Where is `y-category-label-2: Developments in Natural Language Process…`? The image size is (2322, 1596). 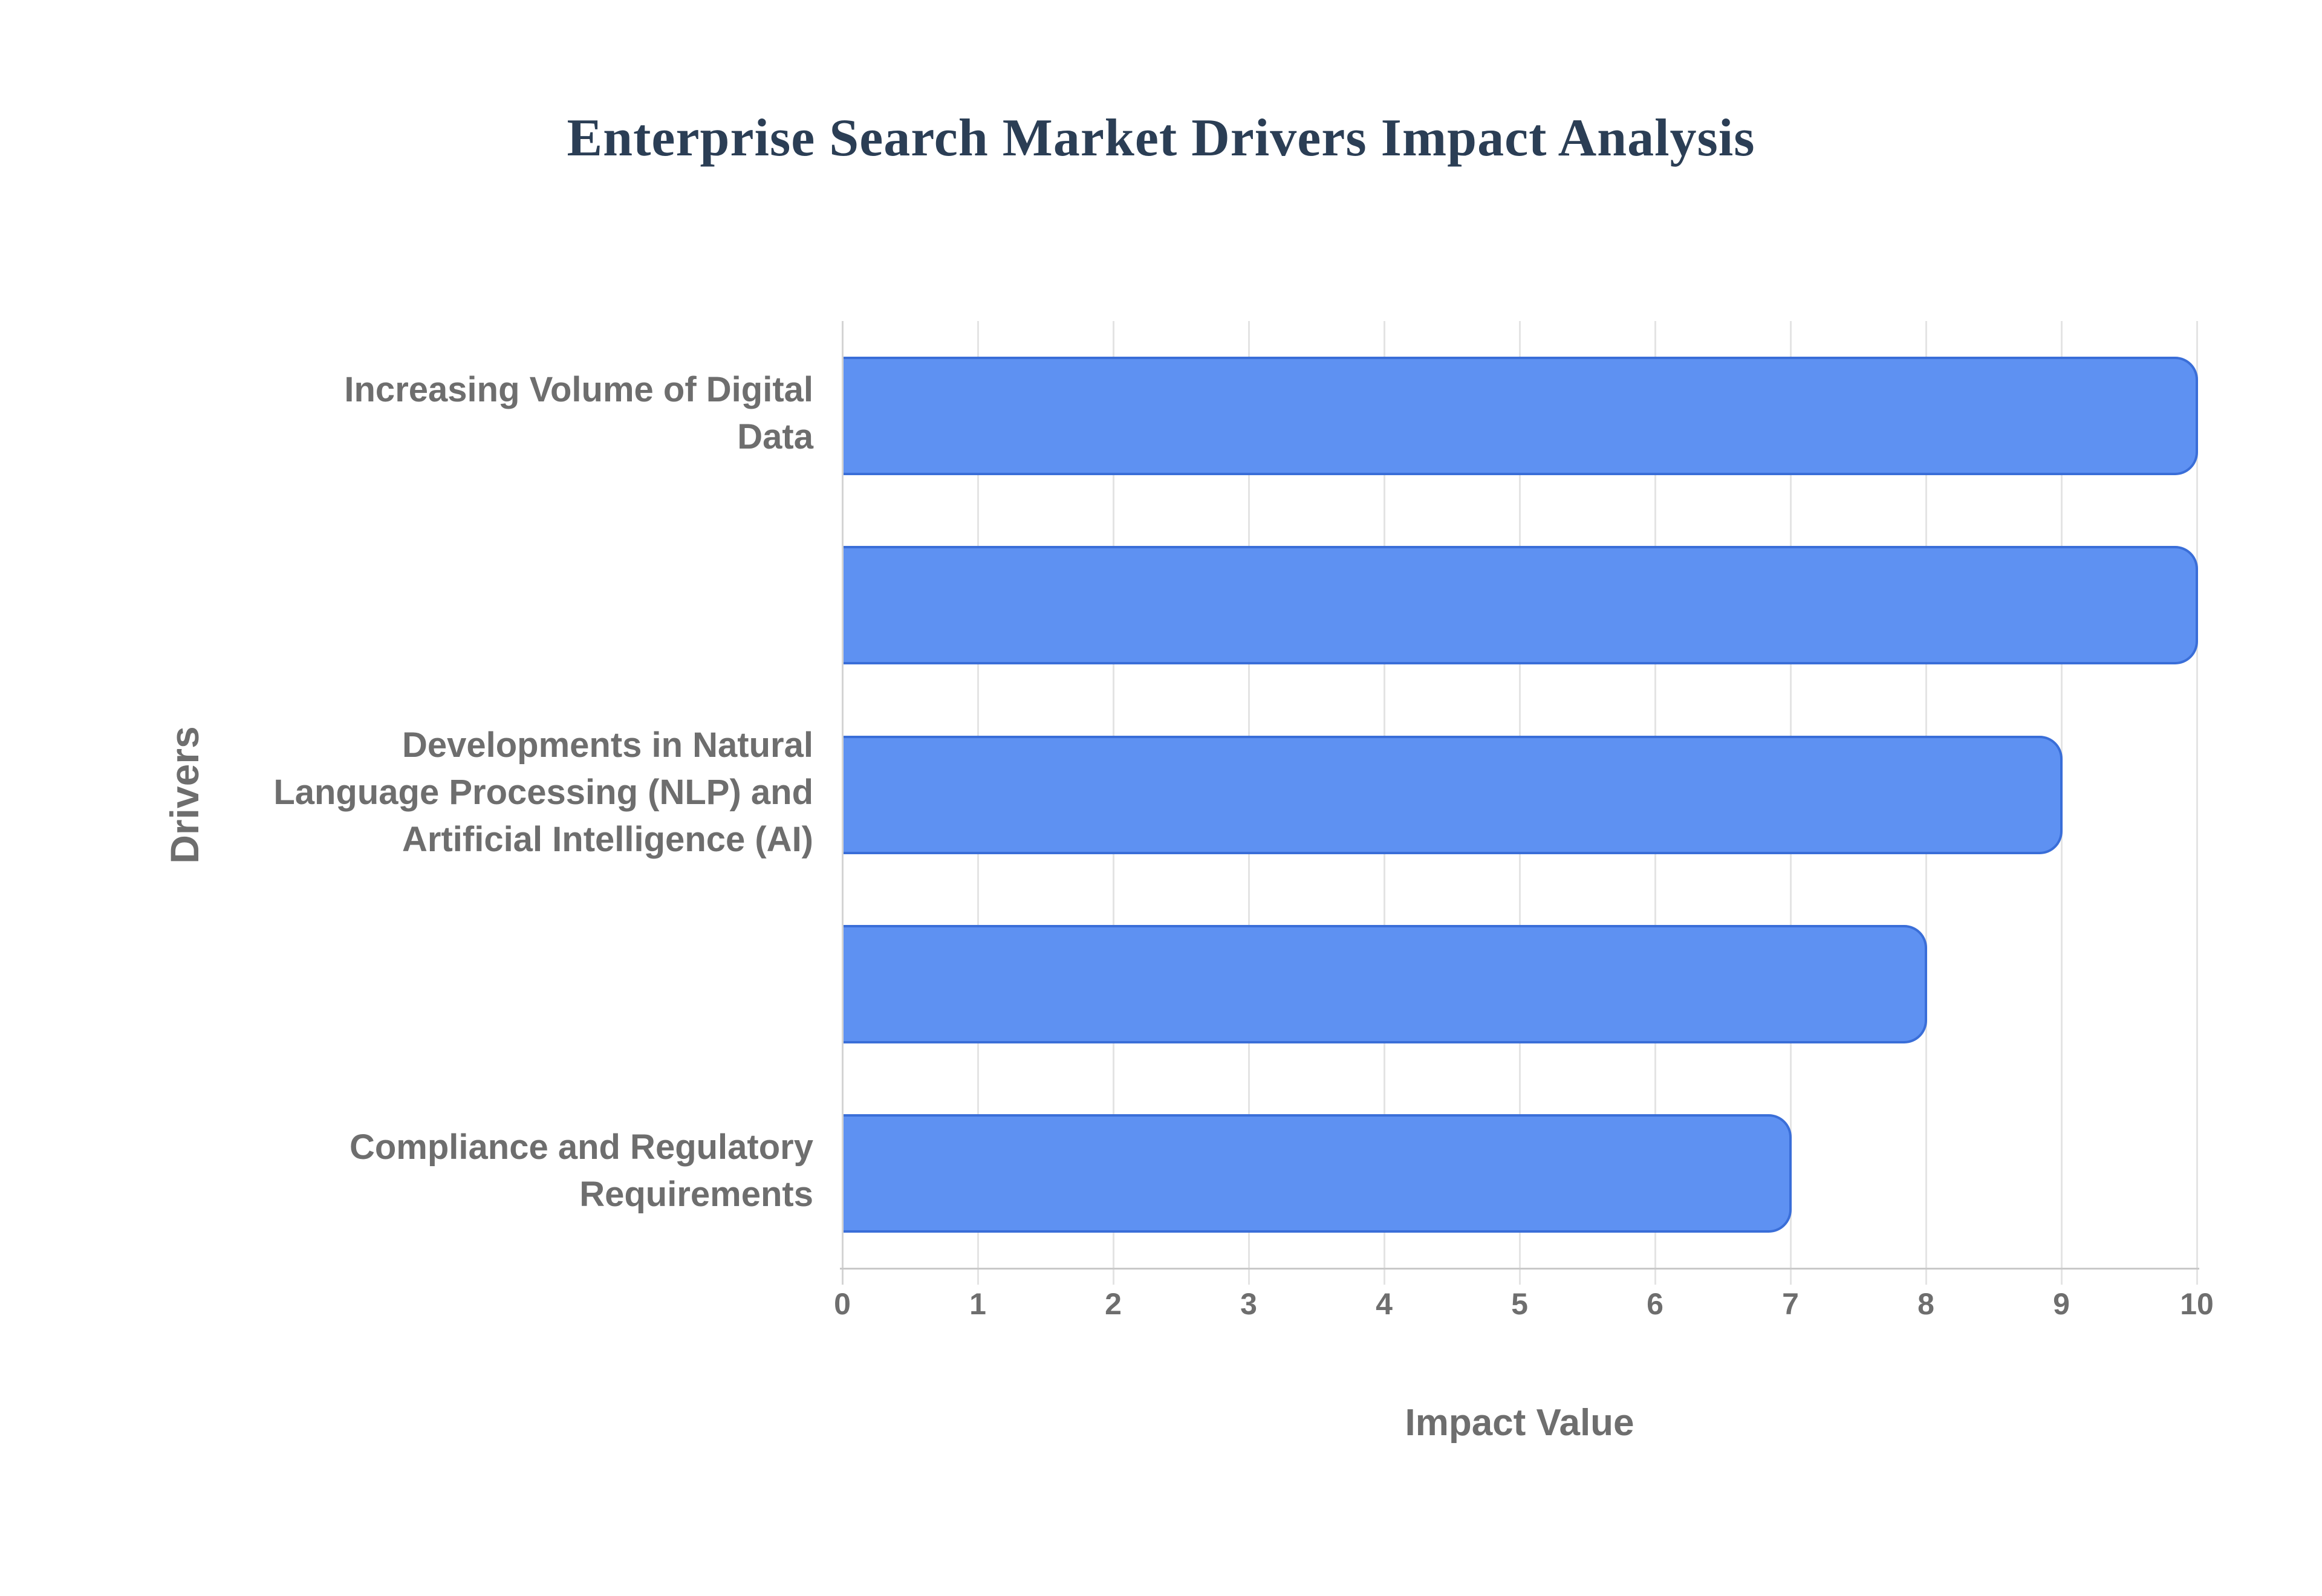 y-category-label-2: Developments in Natural Language Process… is located at coordinates (543, 792).